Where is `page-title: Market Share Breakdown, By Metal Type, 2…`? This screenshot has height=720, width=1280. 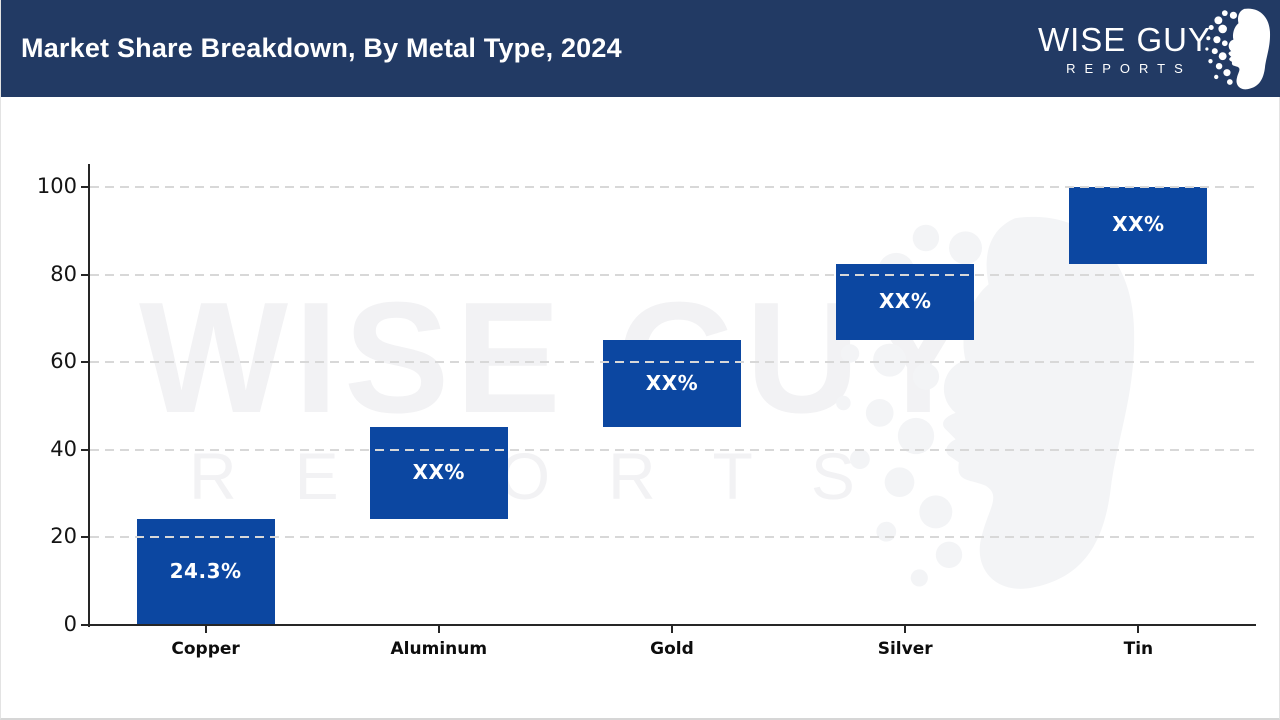 page-title: Market Share Breakdown, By Metal Type, 2… is located at coordinates (321, 48).